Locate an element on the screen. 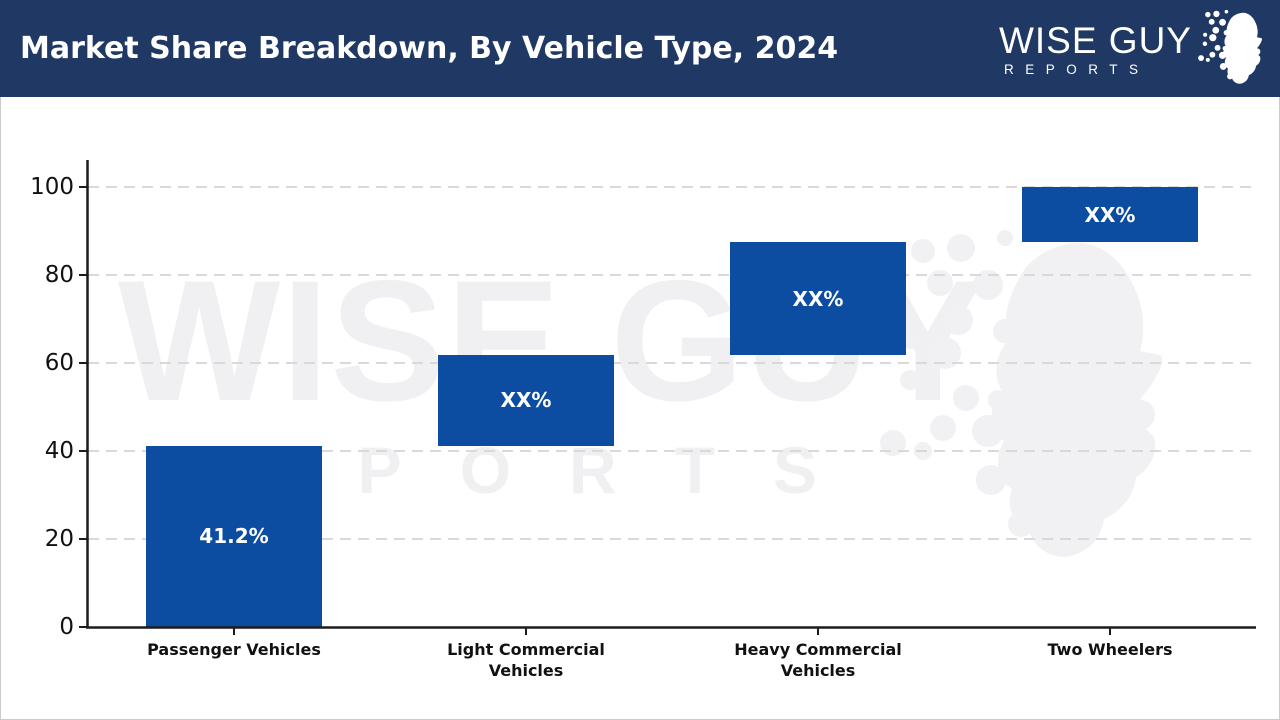 This screenshot has height=720, width=1280. y-tick-label: 0 is located at coordinates (66, 627).